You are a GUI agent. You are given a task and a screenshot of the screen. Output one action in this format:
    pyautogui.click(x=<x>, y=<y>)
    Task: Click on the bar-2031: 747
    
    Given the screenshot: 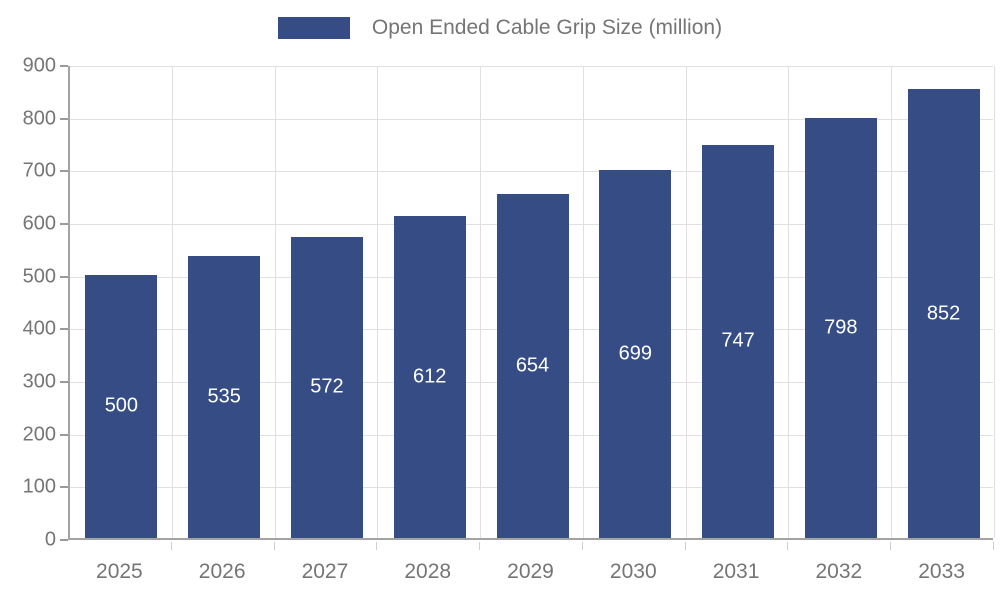 What is the action you would take?
    pyautogui.click(x=738, y=341)
    